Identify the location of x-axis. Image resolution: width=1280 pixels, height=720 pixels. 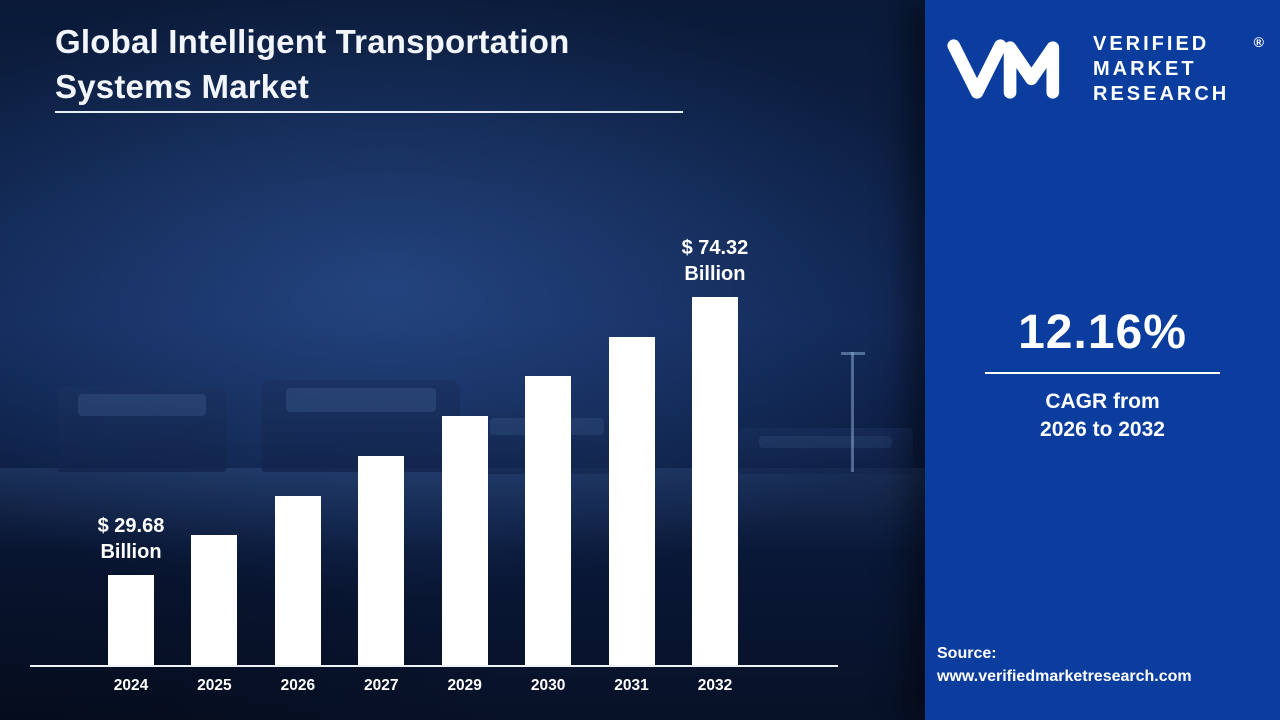
(434, 666).